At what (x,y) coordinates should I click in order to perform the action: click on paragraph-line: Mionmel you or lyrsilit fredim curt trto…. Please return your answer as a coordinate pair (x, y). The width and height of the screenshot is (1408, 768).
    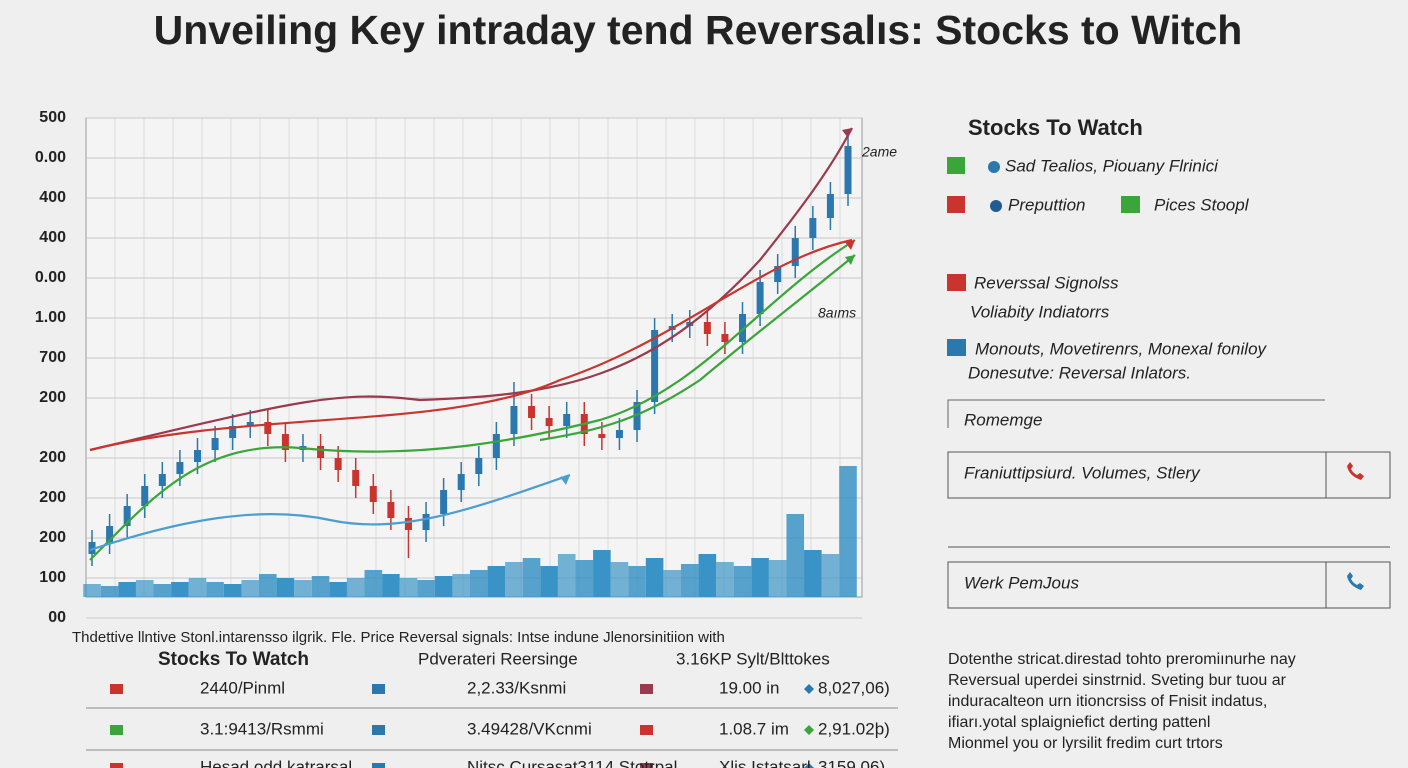
    Looking at the image, I should click on (1085, 743).